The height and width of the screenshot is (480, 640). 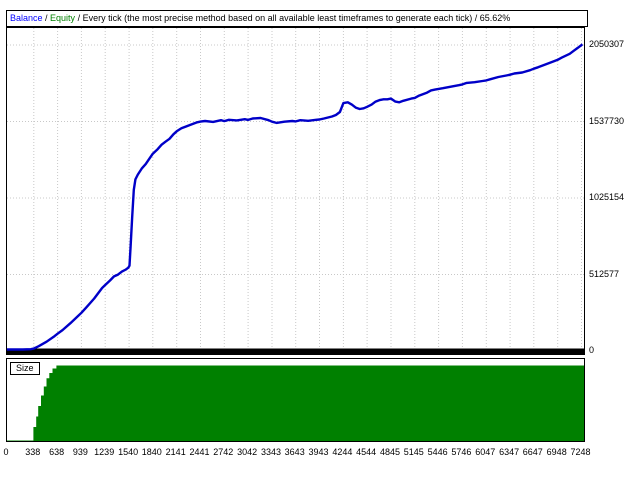 I want to click on x-tick-label: 6948, so click(x=556, y=452).